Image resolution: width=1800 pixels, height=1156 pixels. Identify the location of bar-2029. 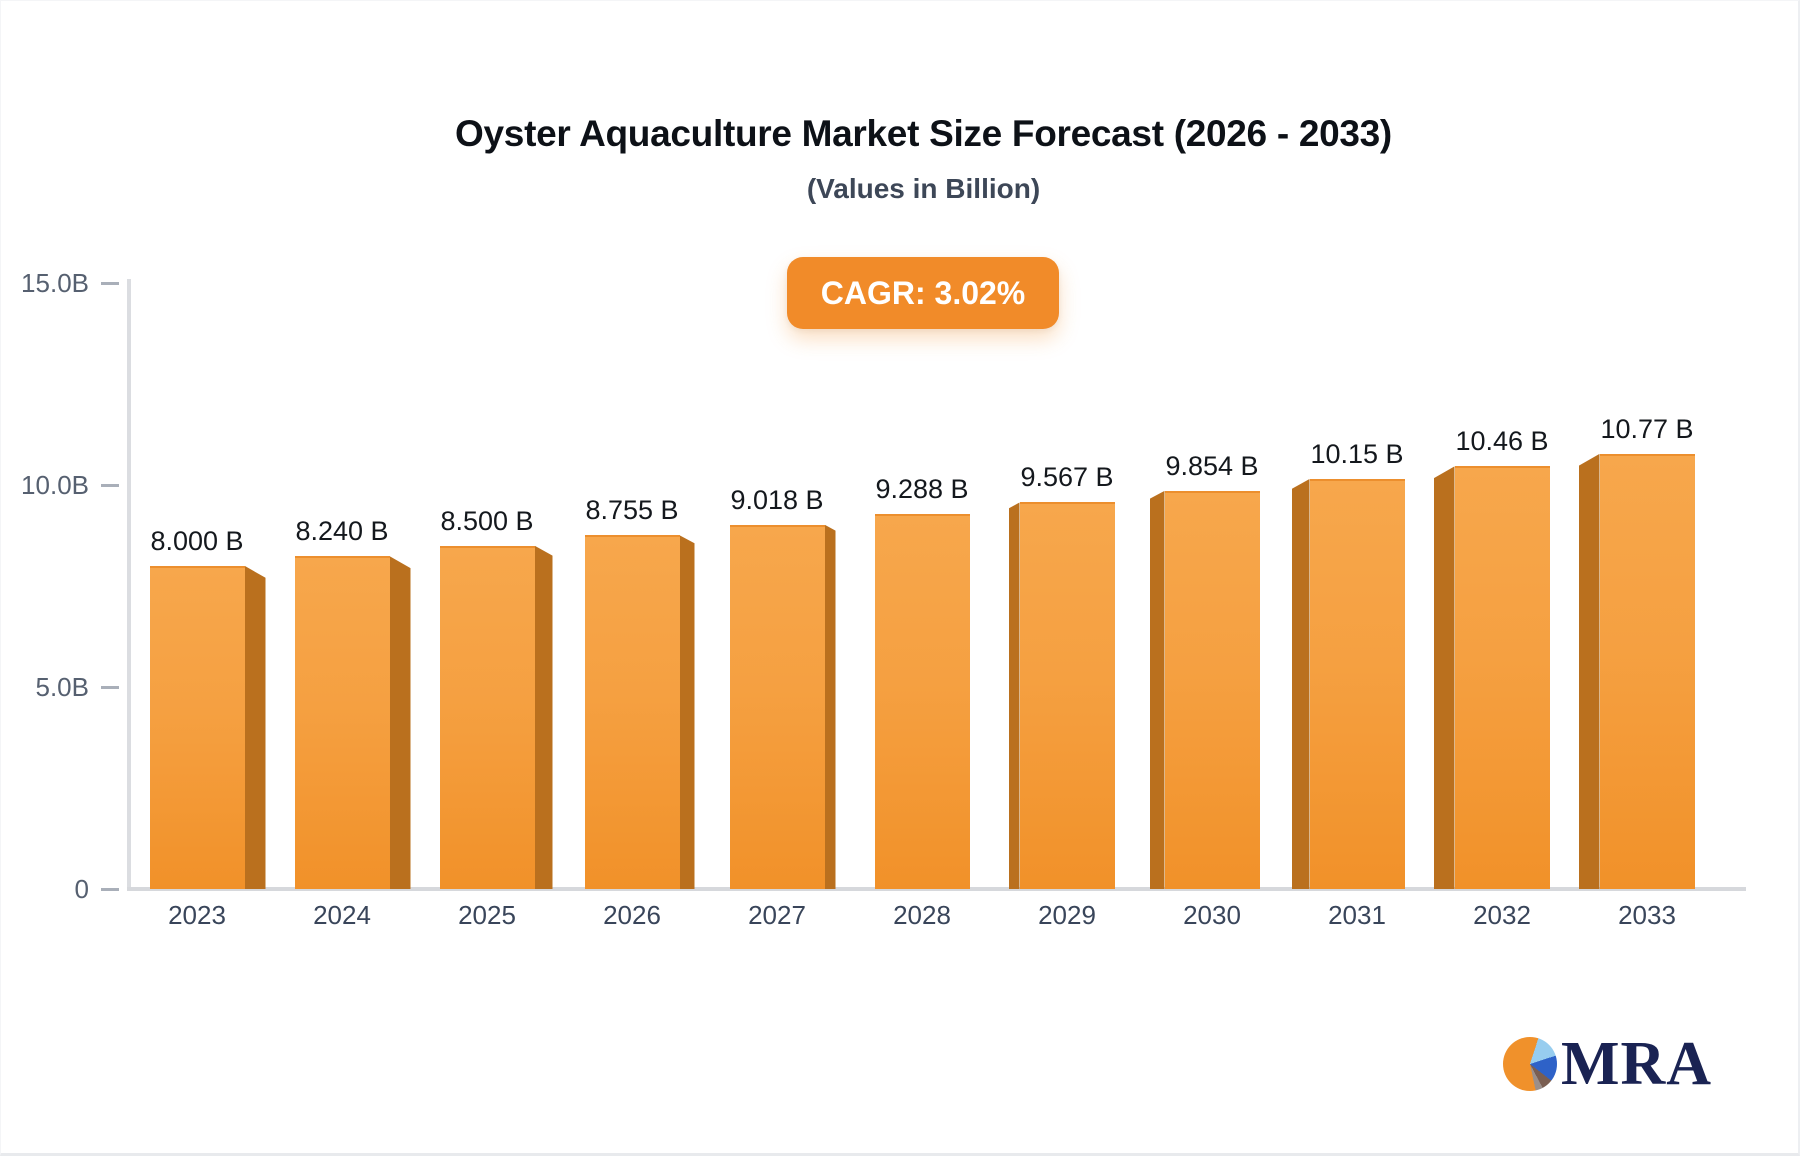
(1067, 695).